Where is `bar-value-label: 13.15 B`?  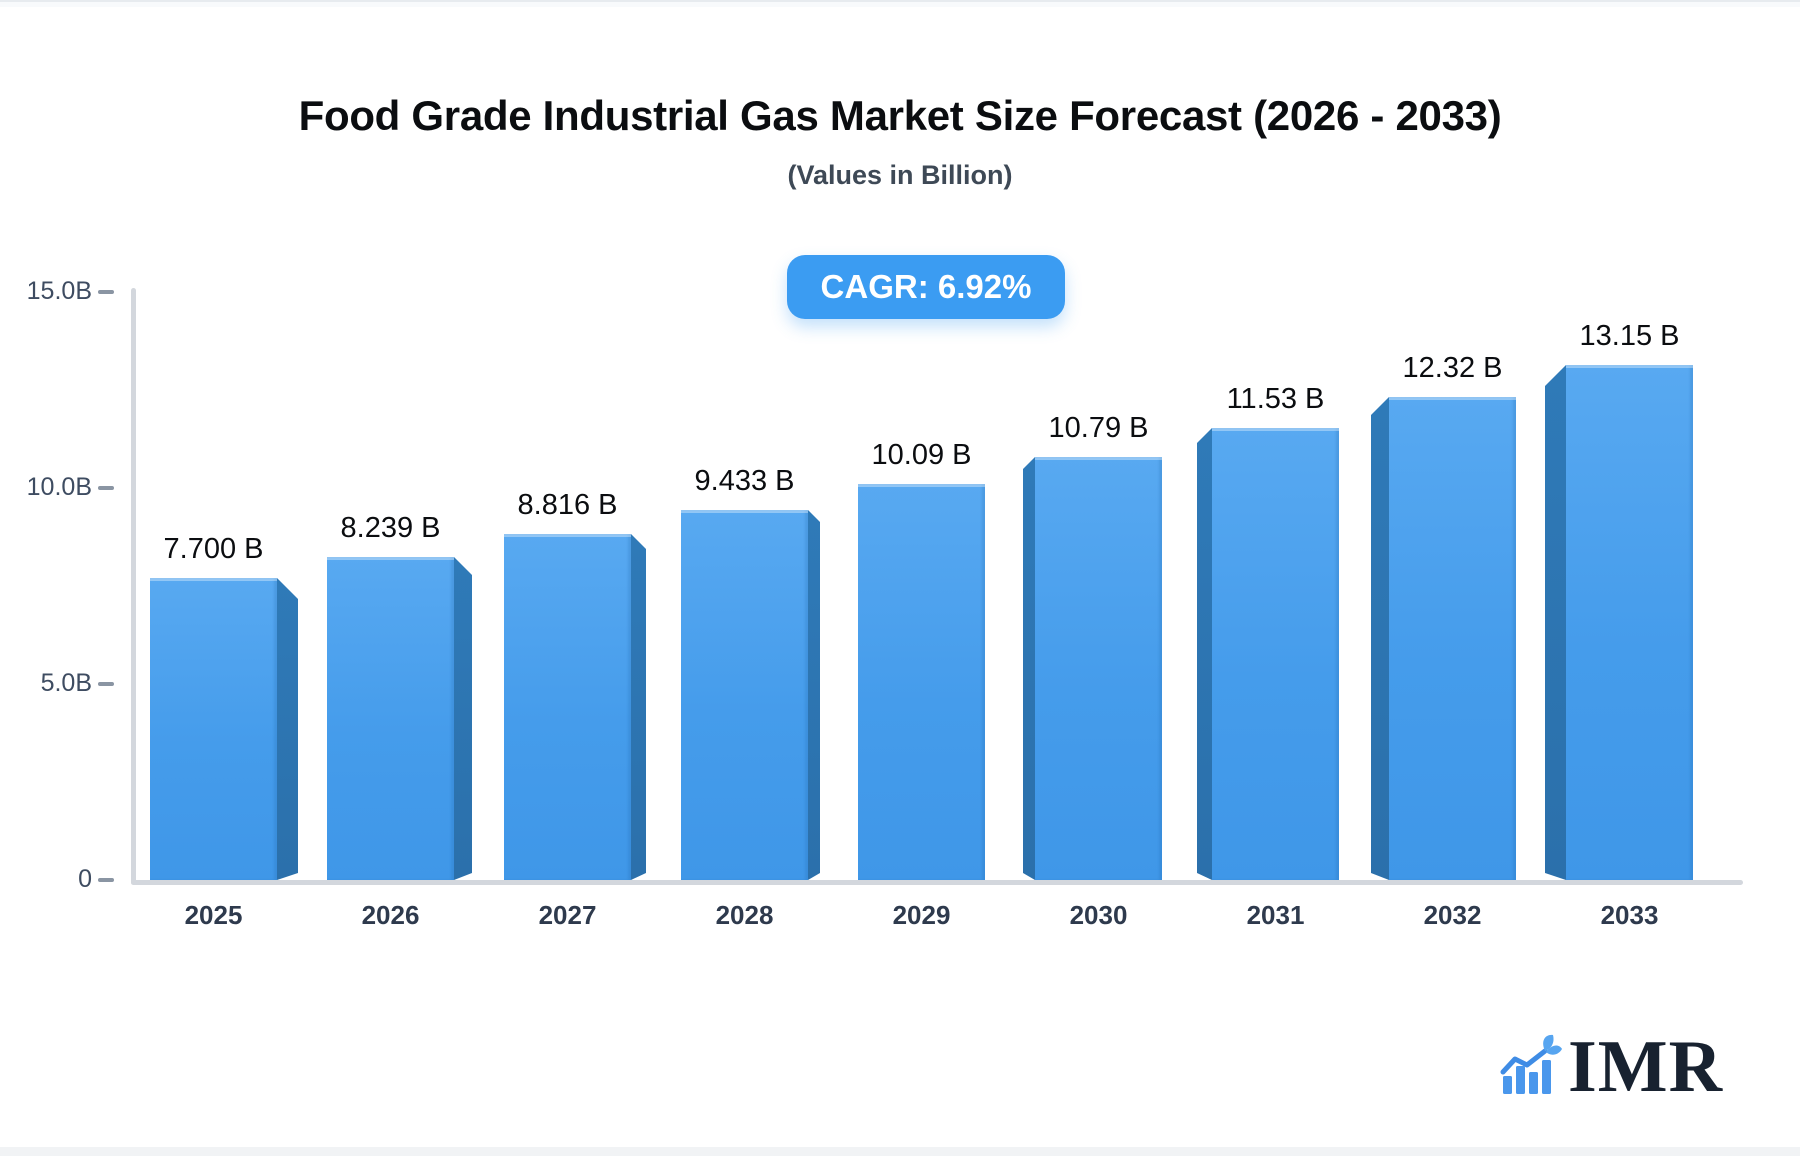 bar-value-label: 13.15 B is located at coordinates (1629, 336).